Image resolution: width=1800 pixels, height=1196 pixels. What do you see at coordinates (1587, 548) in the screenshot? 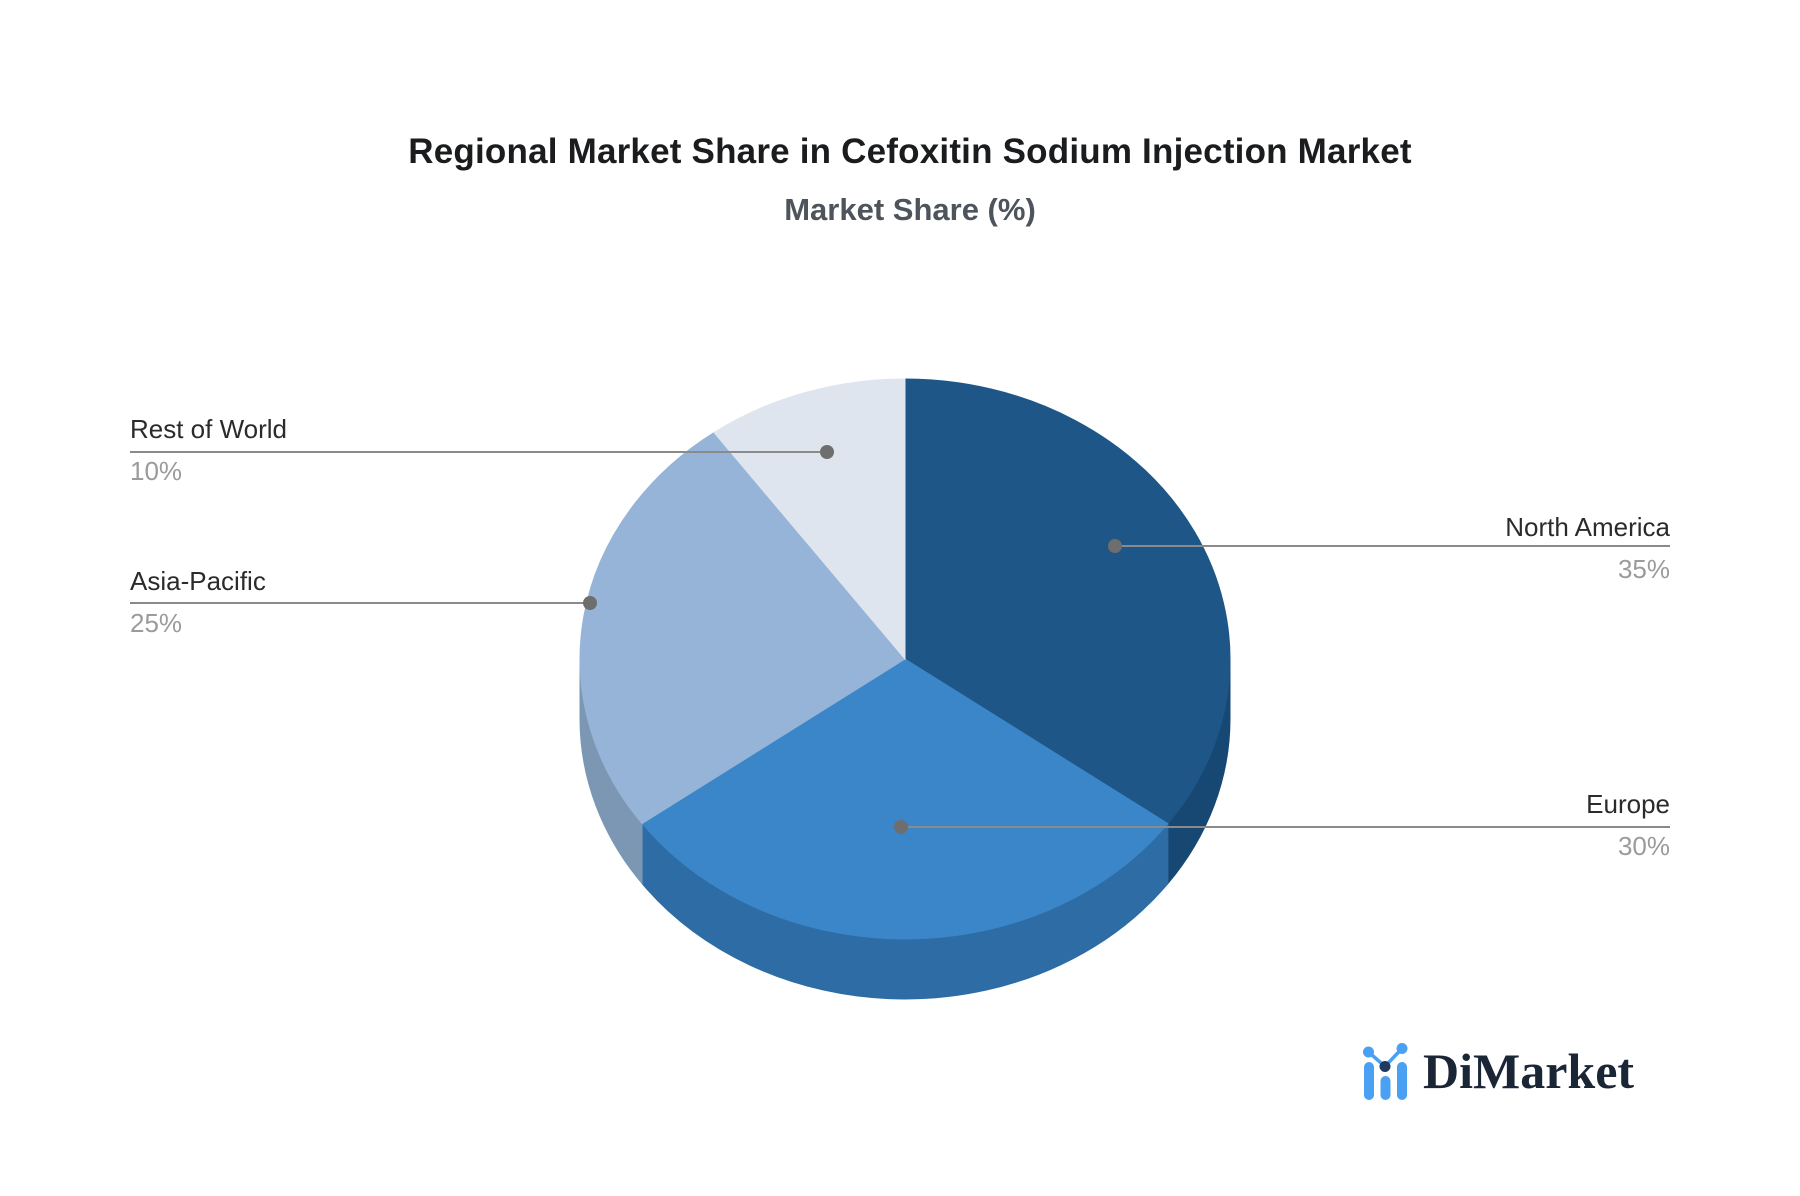
I see `callout-north-america: North America 35%` at bounding box center [1587, 548].